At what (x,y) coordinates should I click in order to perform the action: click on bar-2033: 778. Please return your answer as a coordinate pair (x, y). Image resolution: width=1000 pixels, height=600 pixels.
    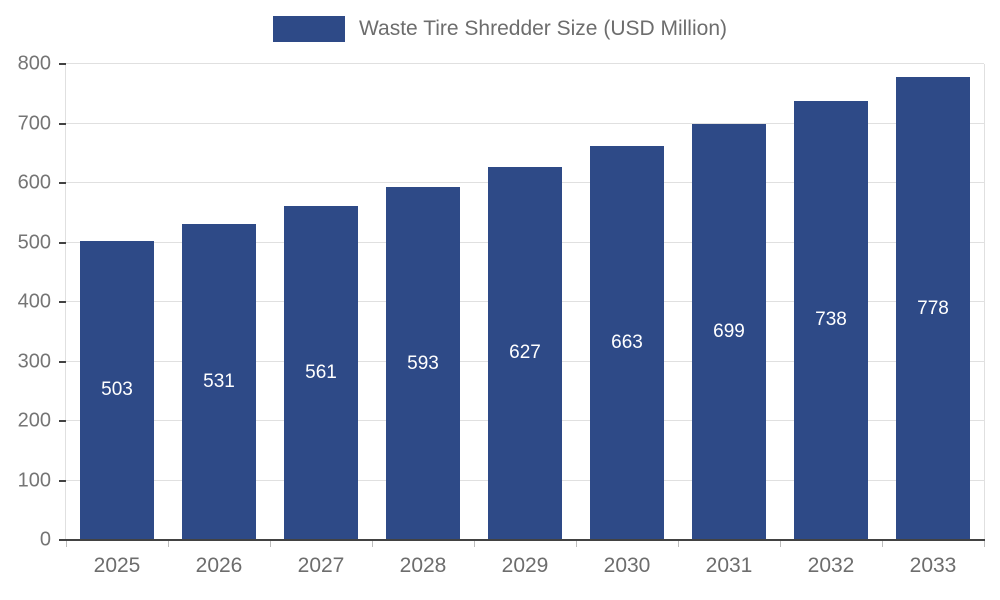
    Looking at the image, I should click on (933, 308).